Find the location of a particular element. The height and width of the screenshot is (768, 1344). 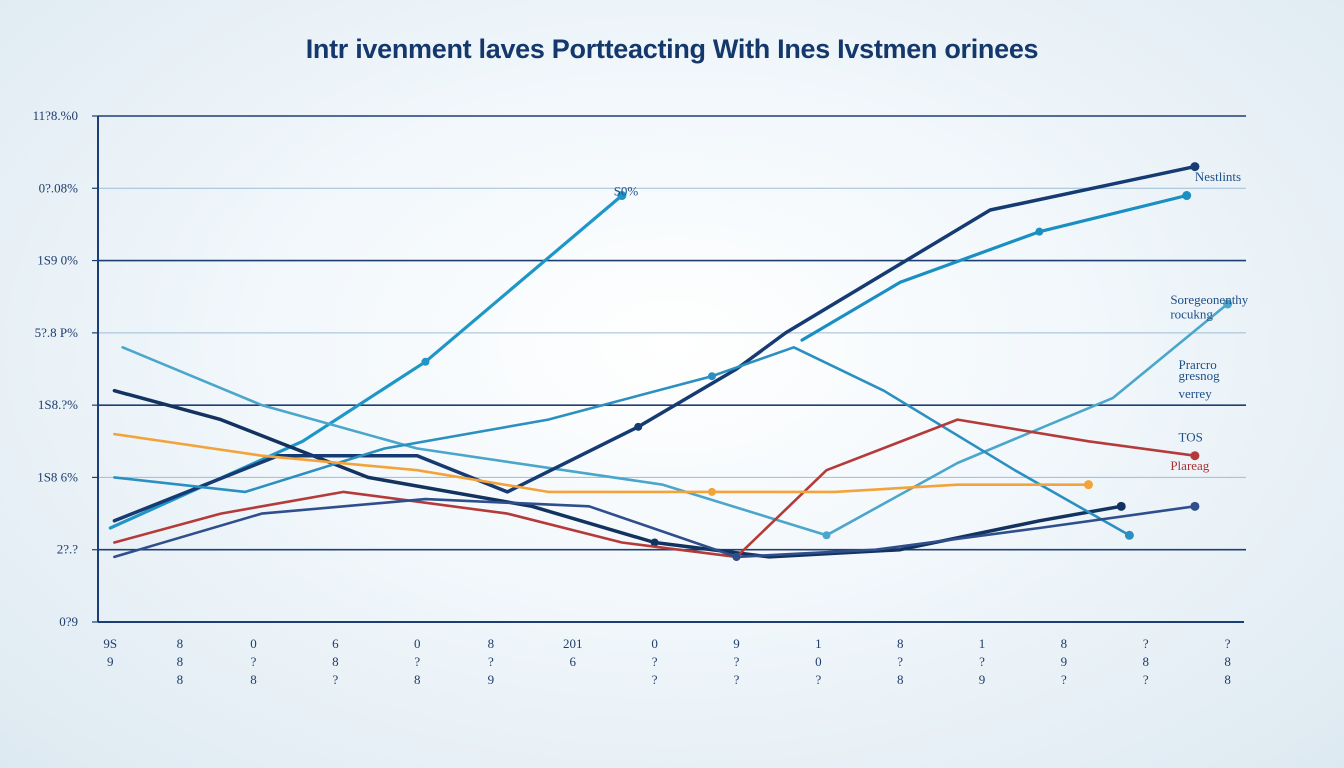

y-tick-label: 0?9 is located at coordinates (68, 621).